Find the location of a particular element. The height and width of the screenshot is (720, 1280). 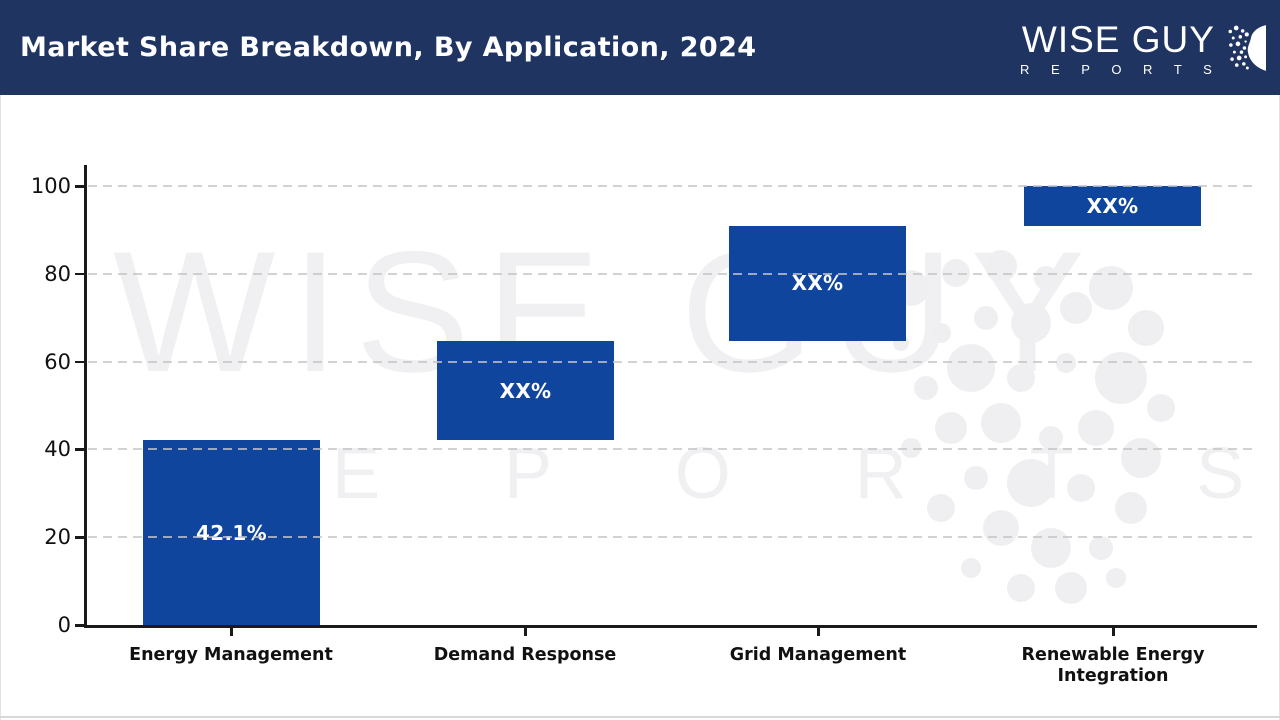

footer-rule is located at coordinates (640, 717).